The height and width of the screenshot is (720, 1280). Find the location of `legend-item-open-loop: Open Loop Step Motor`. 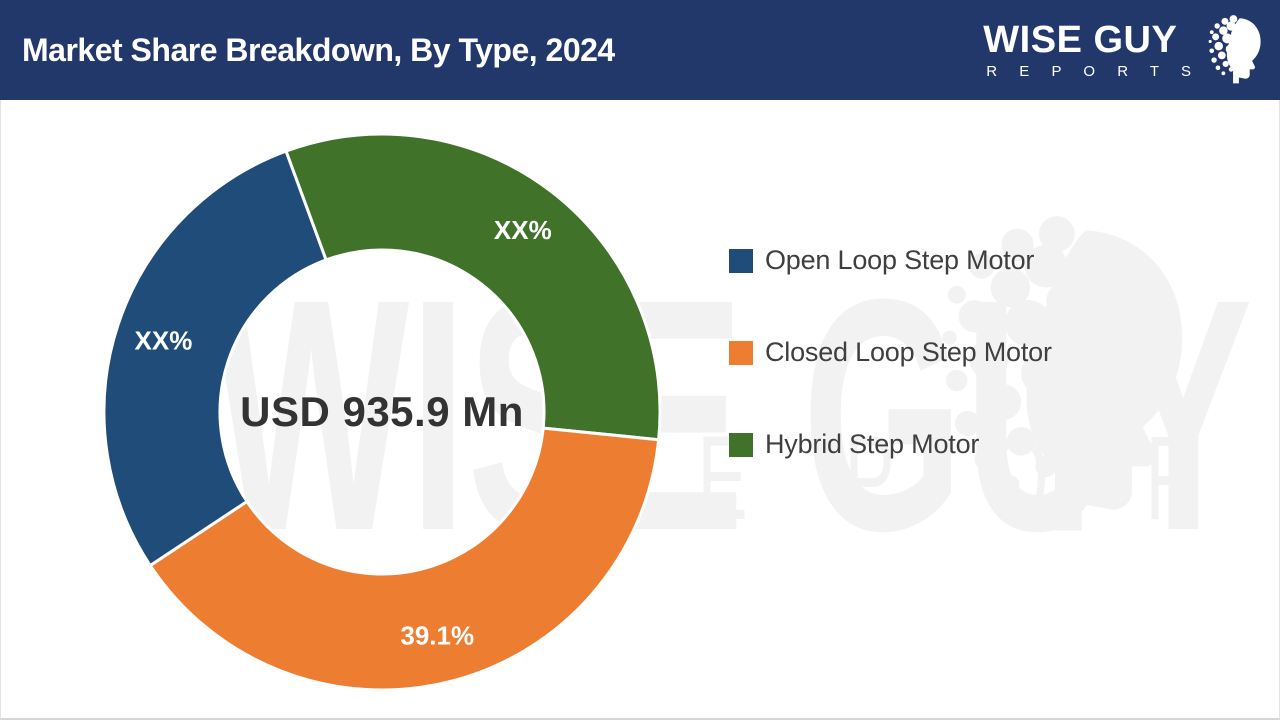

legend-item-open-loop: Open Loop Step Motor is located at coordinates (890, 260).